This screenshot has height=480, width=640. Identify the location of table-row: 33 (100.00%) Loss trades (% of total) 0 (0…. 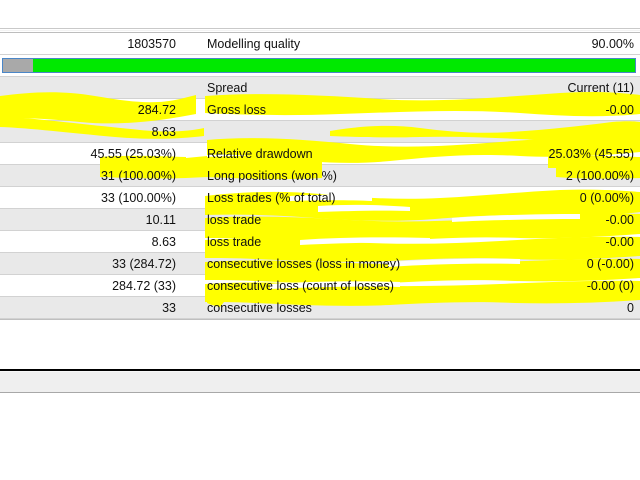
(320, 198).